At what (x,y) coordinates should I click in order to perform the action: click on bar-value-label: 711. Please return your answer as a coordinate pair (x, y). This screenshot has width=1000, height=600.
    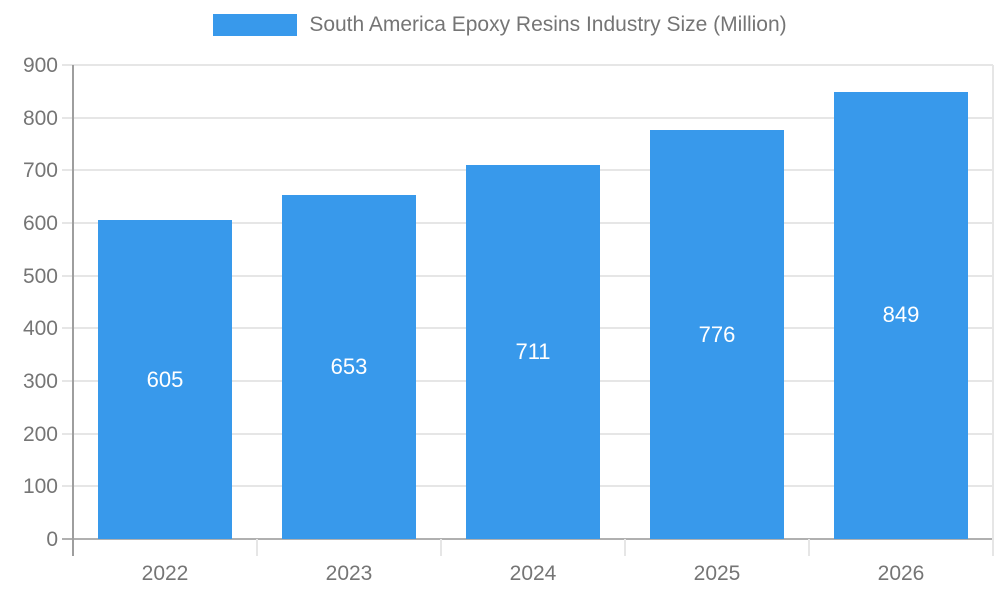
    Looking at the image, I should click on (533, 351).